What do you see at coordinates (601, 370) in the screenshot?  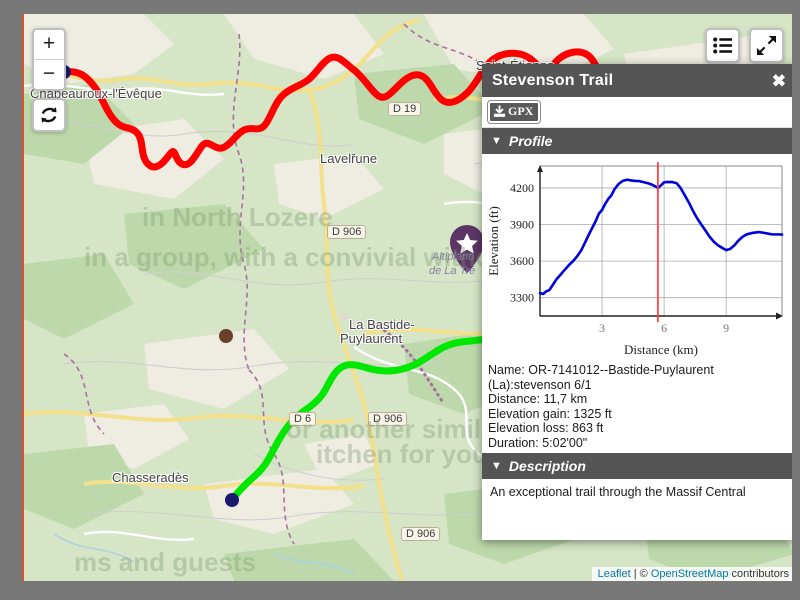 I see `trail-stat-line: Name: OR-7141012--Bastide-Puylaurent` at bounding box center [601, 370].